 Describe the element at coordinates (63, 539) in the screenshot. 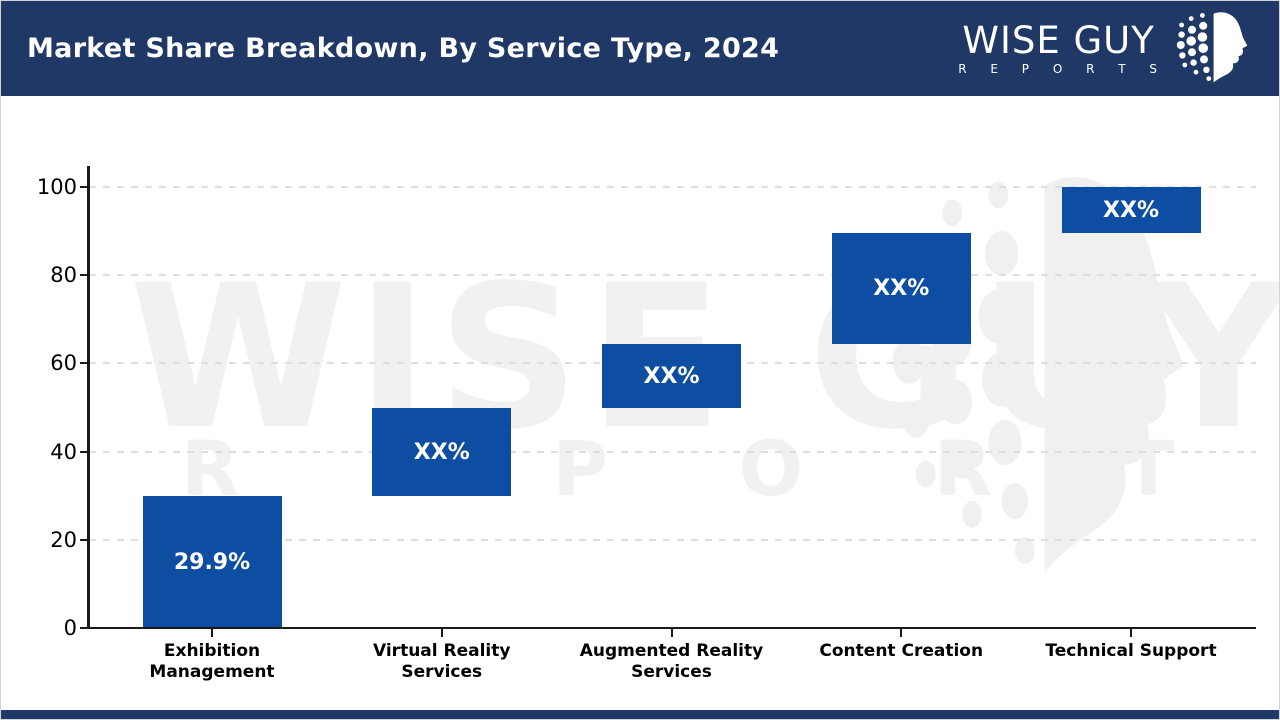

I see `y-tick-label-20: 20` at that location.